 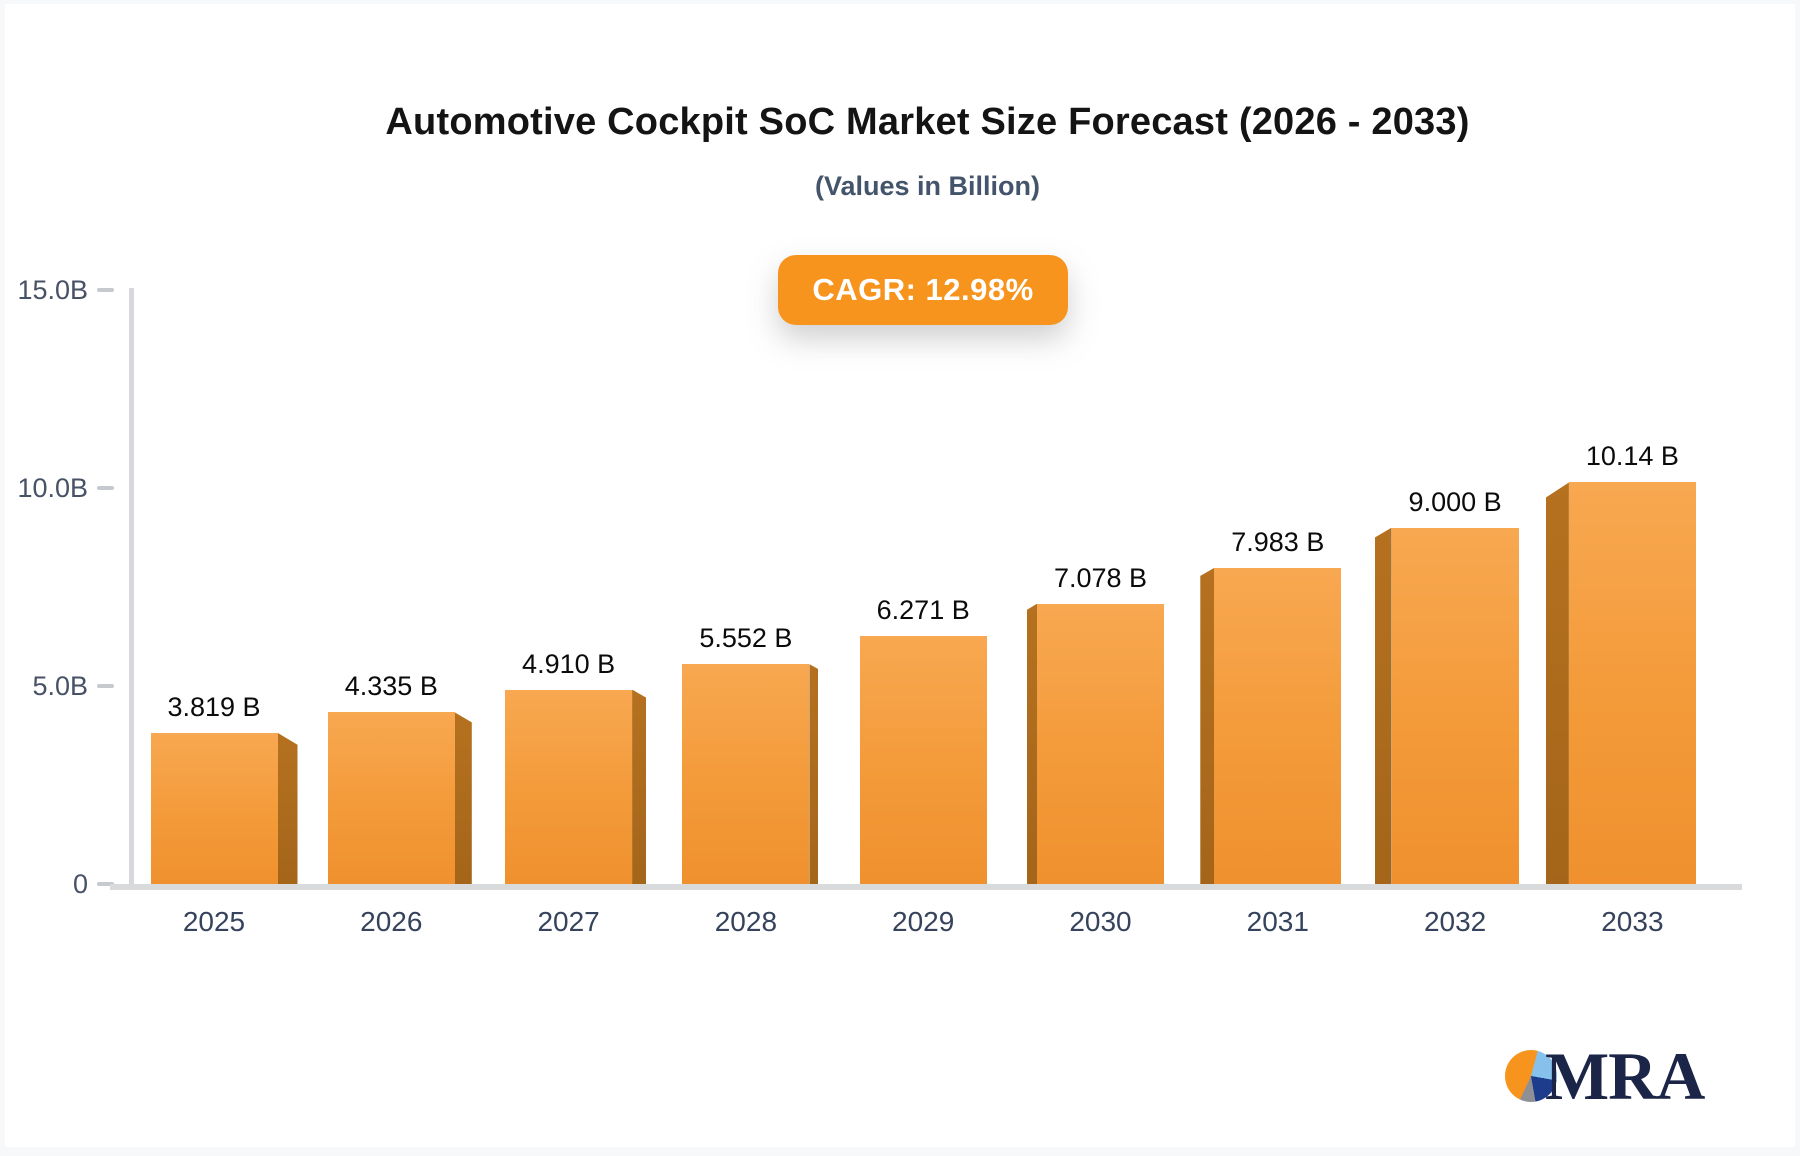 What do you see at coordinates (1455, 921) in the screenshot?
I see `x-tick-label-2032: 2032` at bounding box center [1455, 921].